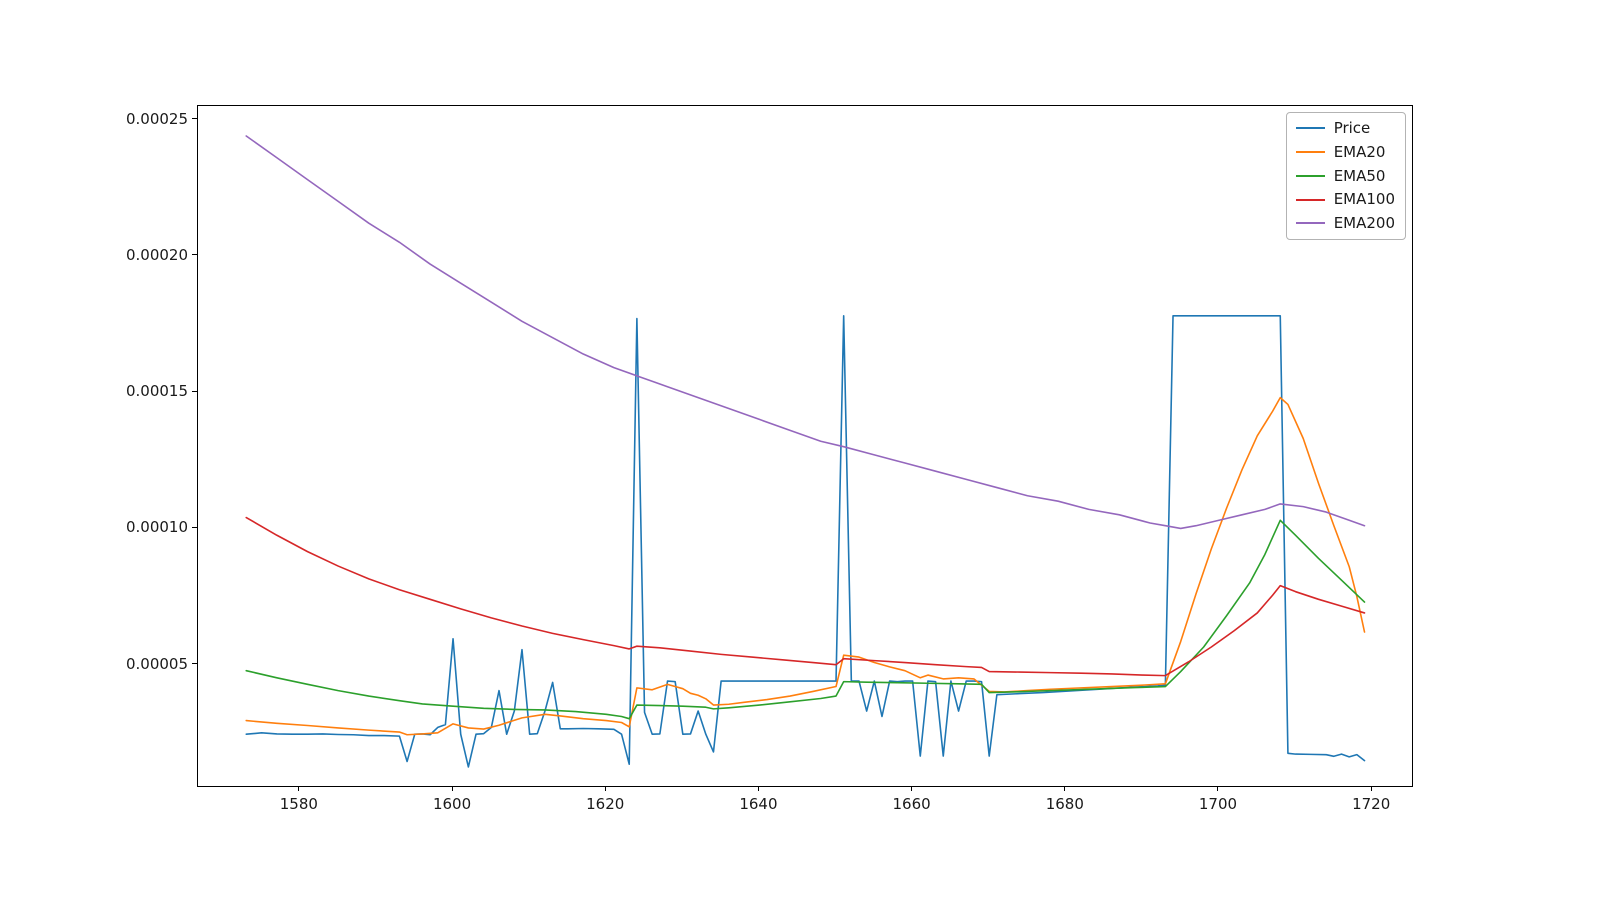 Image resolution: width=1600 pixels, height=900 pixels. I want to click on legend-label: Price, so click(1352, 128).